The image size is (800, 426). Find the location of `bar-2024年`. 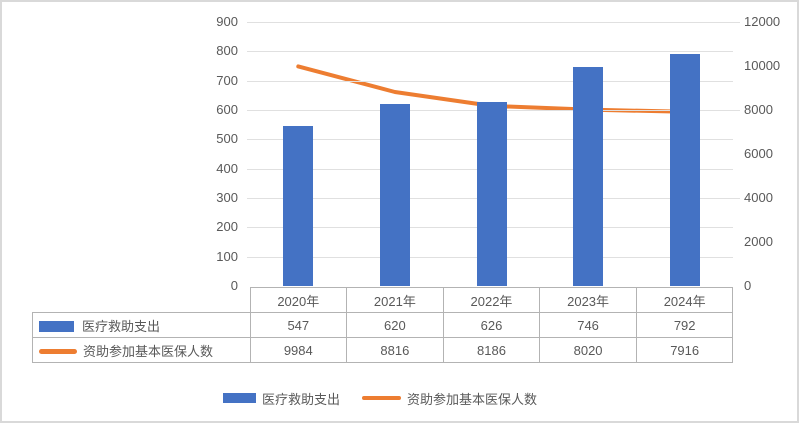

bar-2024年 is located at coordinates (685, 169).